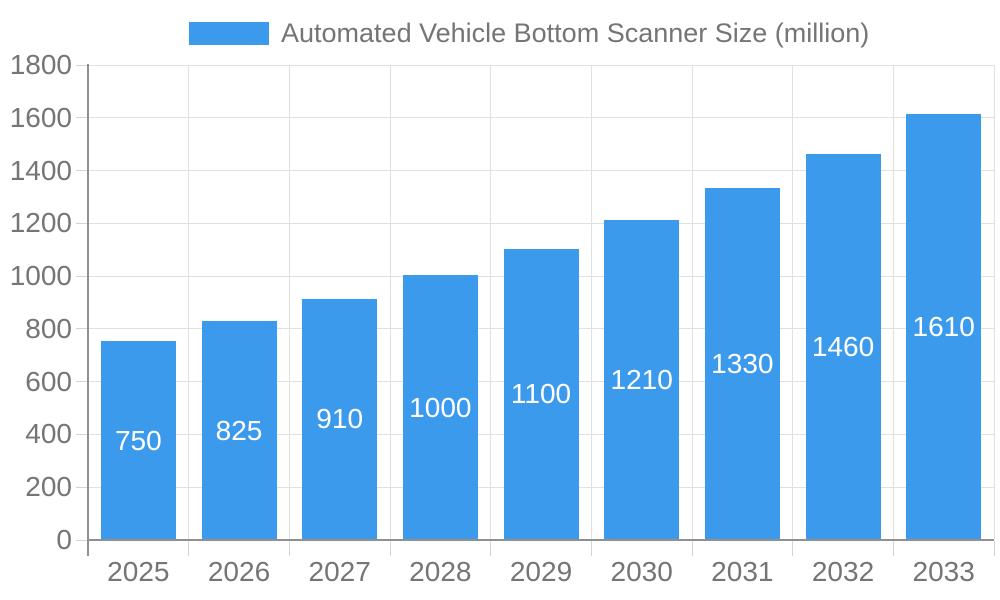 The height and width of the screenshot is (600, 1000). What do you see at coordinates (40, 170) in the screenshot?
I see `y-axis-label: 1400` at bounding box center [40, 170].